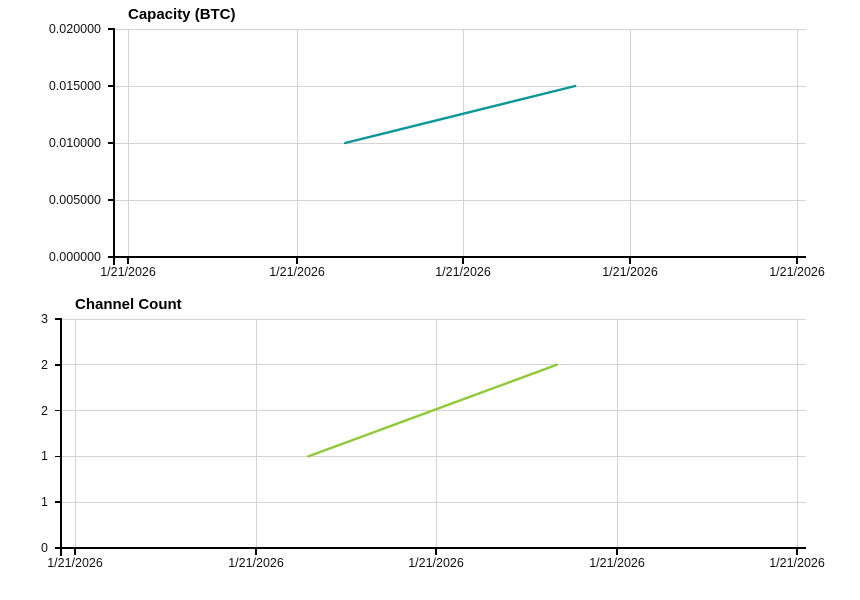  What do you see at coordinates (433, 548) in the screenshot?
I see `channel-count-x-axis-line` at bounding box center [433, 548].